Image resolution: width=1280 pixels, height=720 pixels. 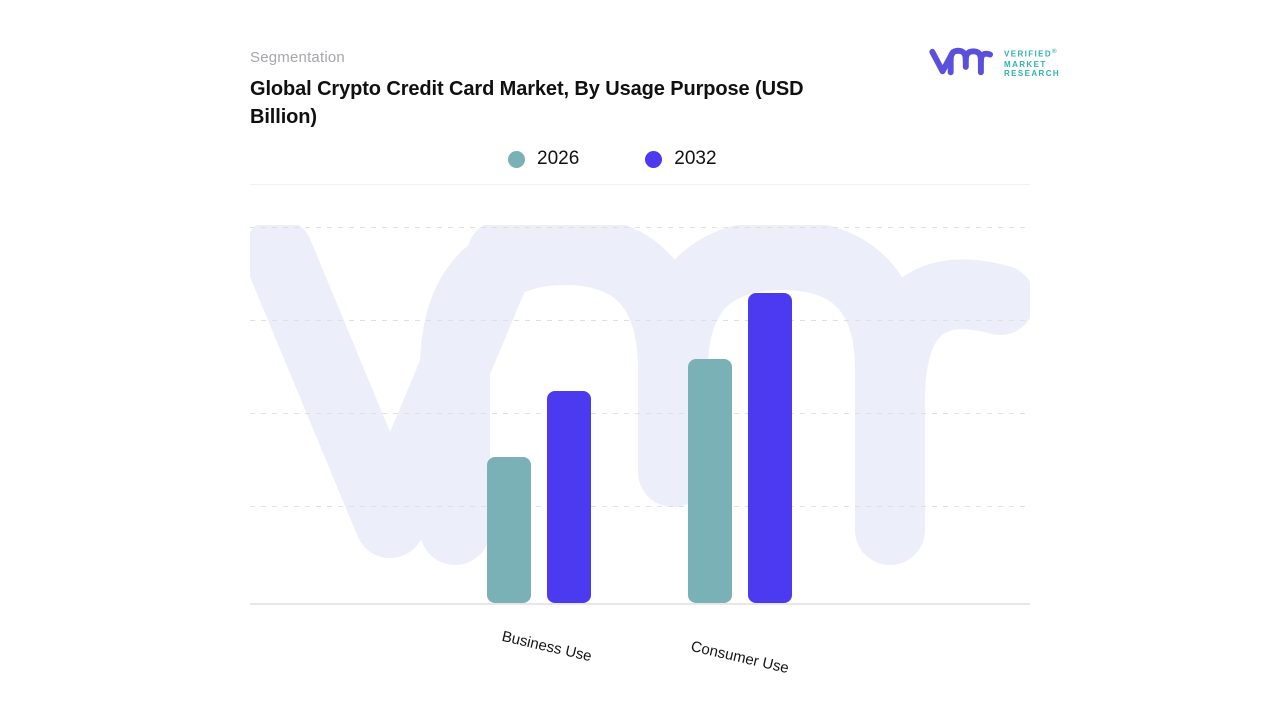 I want to click on logo-wordmark: VERIFIED® MARKET RESEARCH, so click(x=1032, y=64).